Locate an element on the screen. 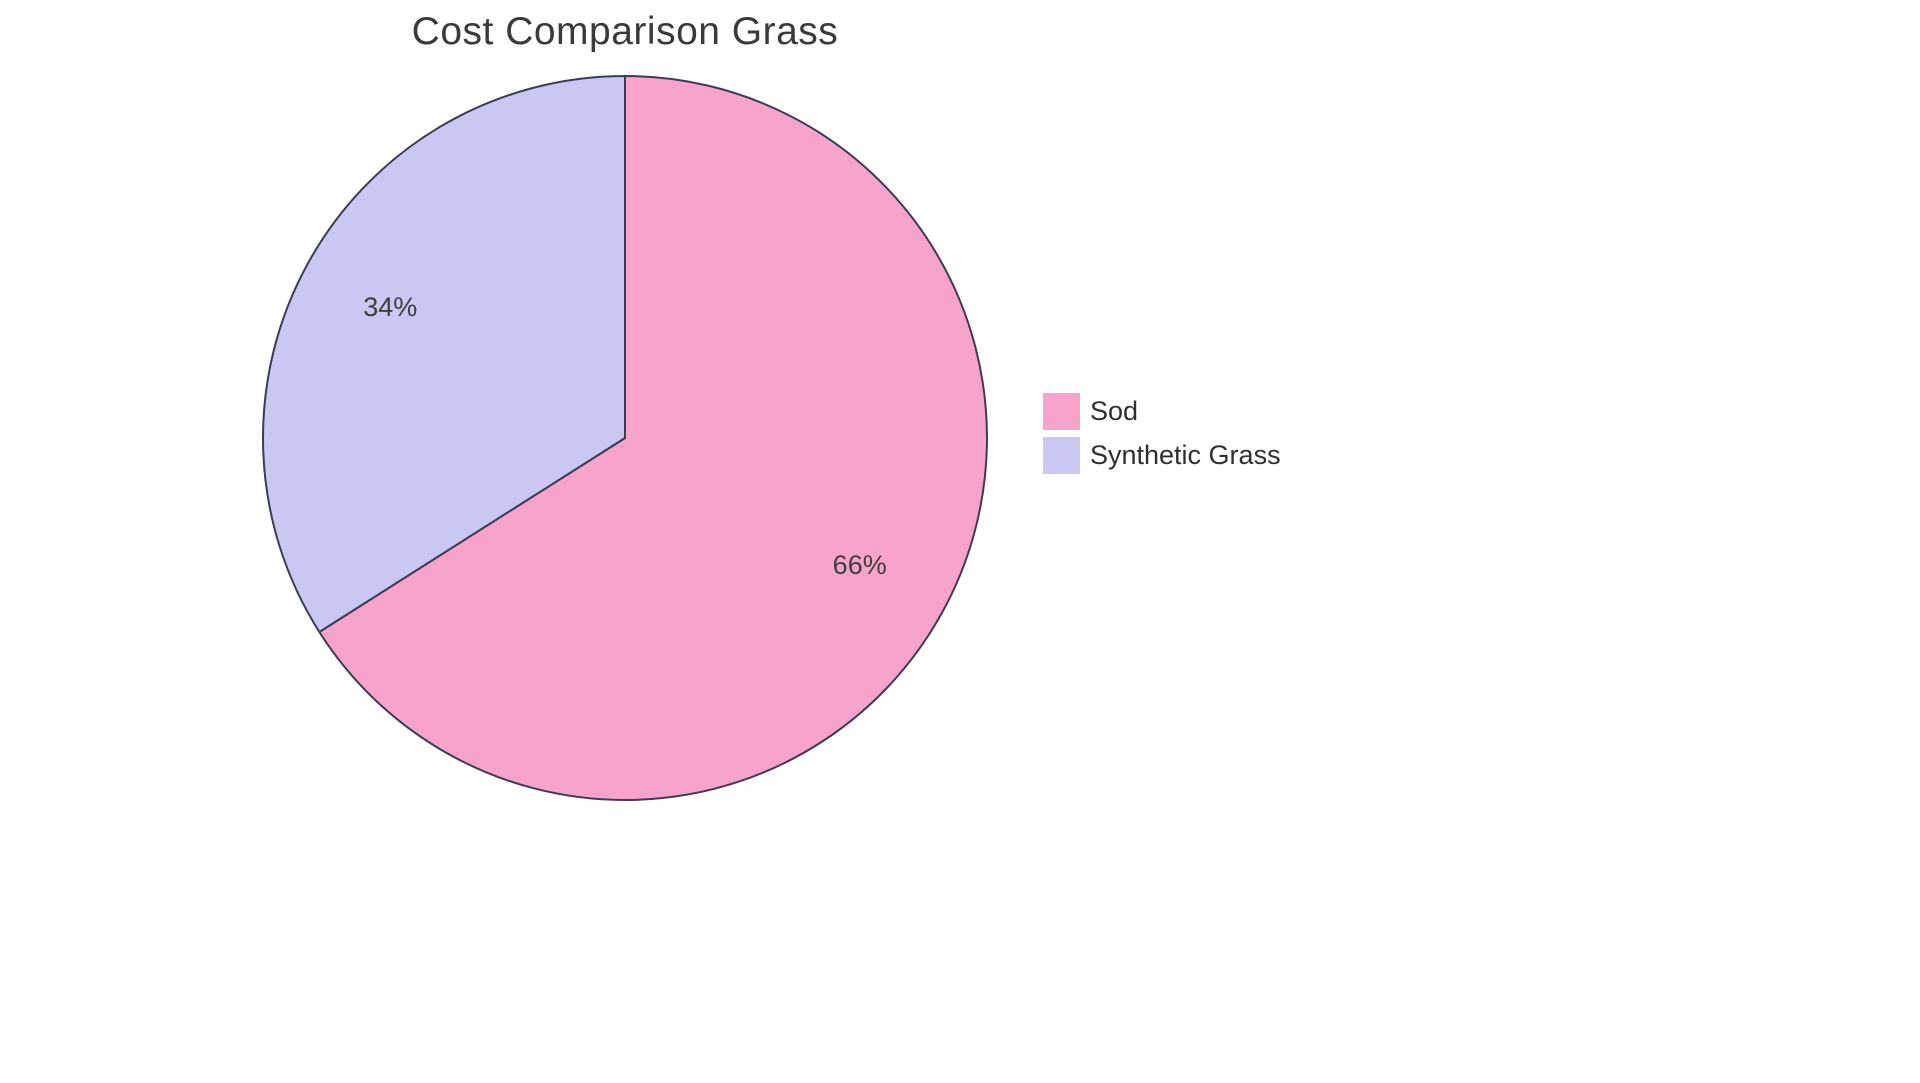 The image size is (1920, 1083). legend-label: Synthetic Grass is located at coordinates (1185, 455).